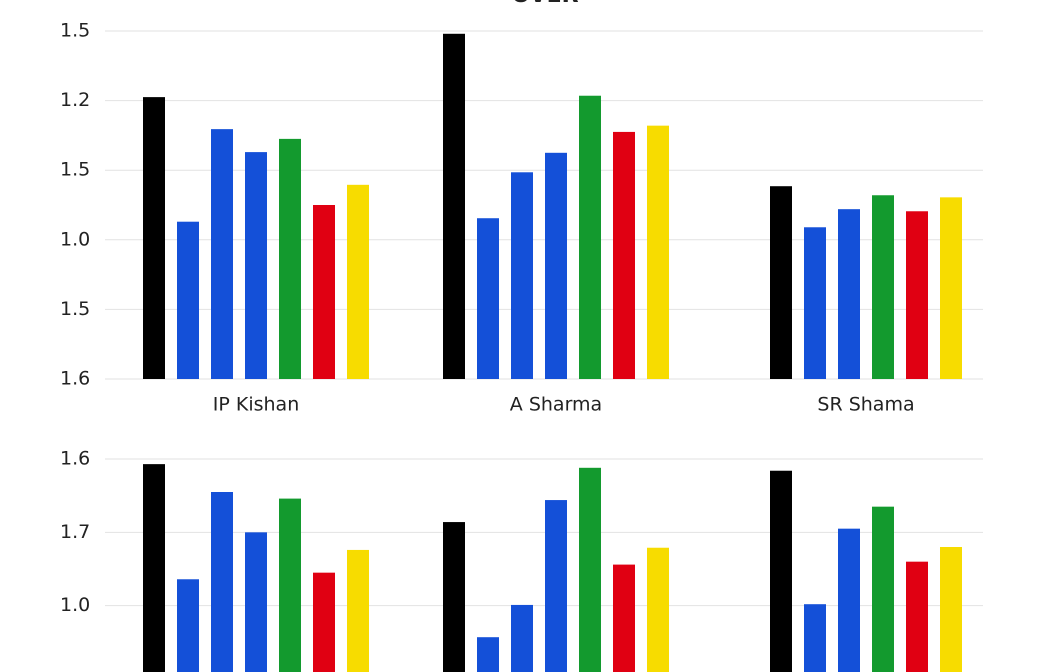 The image size is (1047, 672). What do you see at coordinates (75, 532) in the screenshot?
I see `y-tick-label: 1.7` at bounding box center [75, 532].